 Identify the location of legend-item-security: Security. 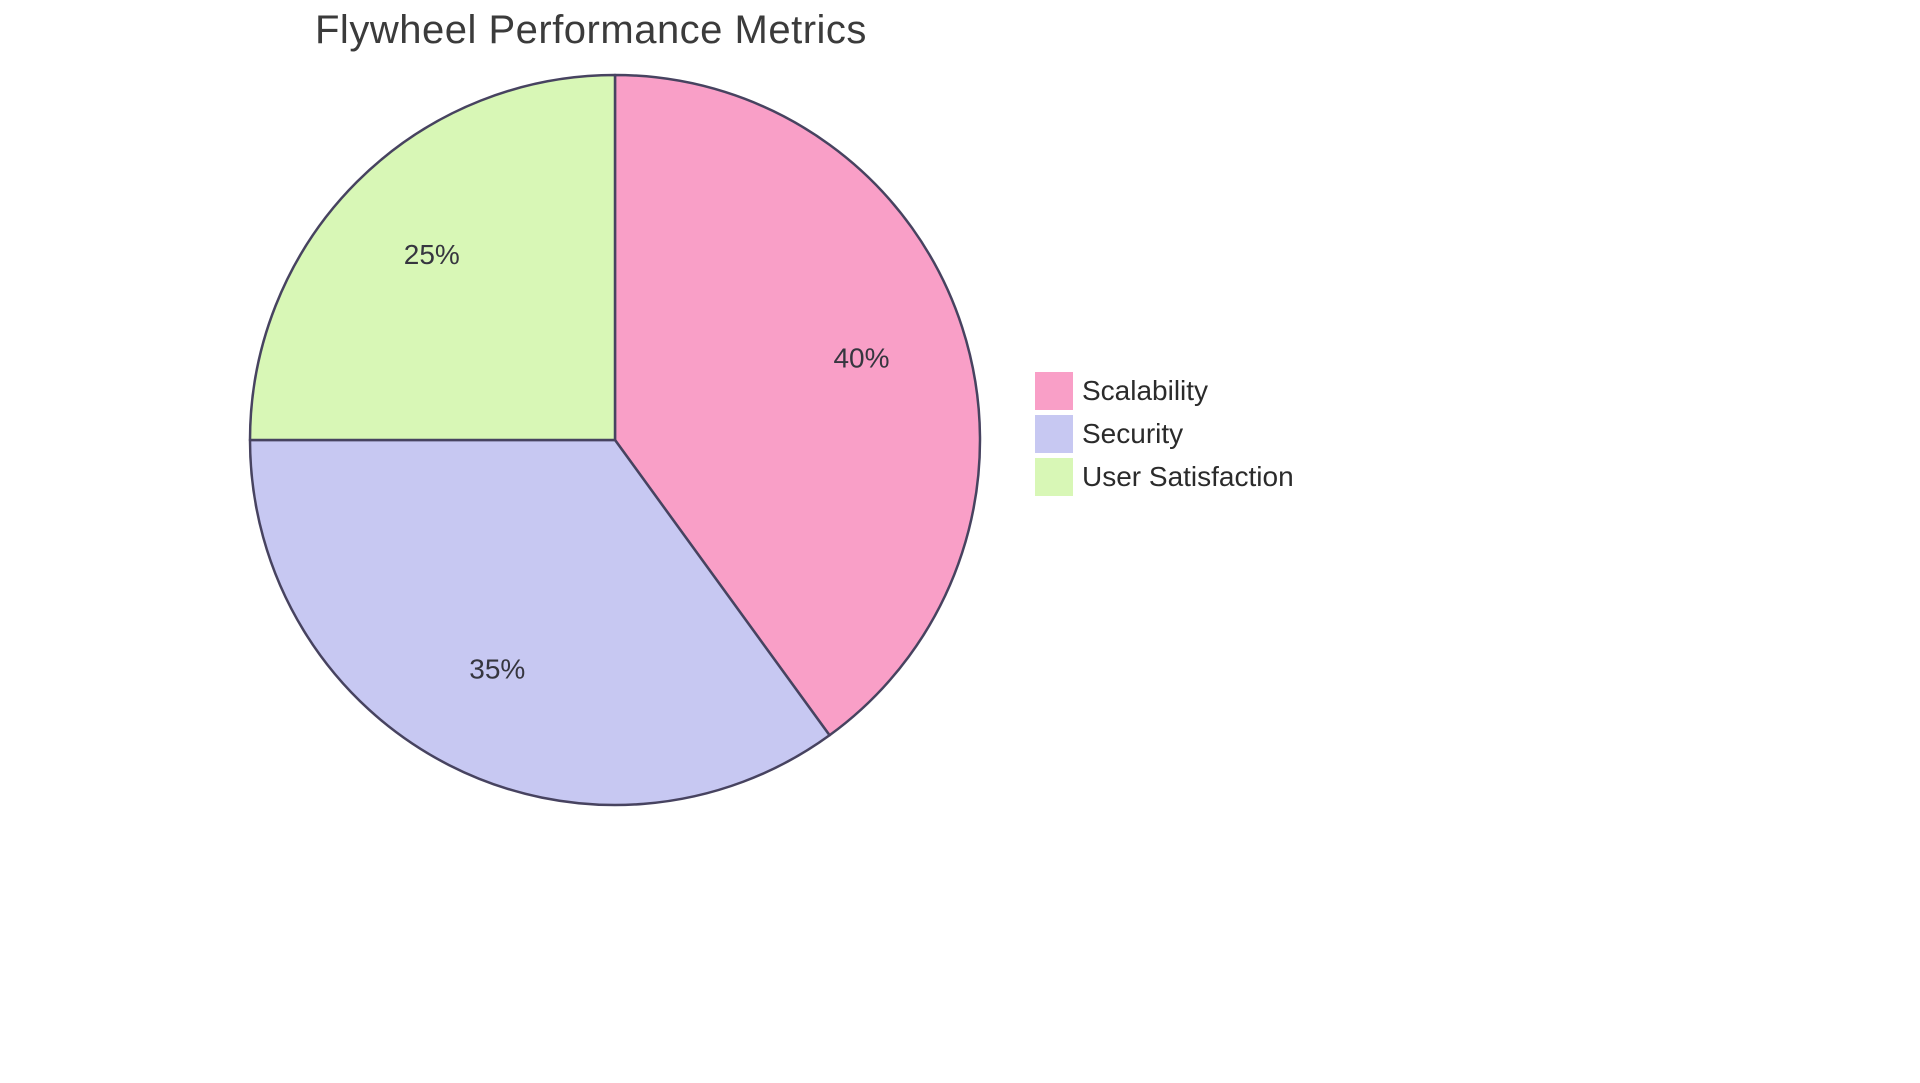
(1164, 434).